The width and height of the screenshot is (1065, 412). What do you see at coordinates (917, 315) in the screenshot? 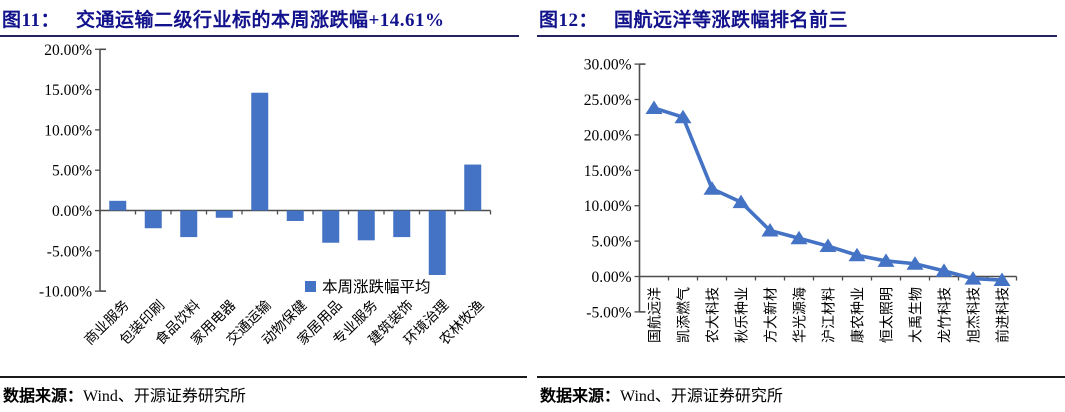
I see `svg-text: 大禹生物` at bounding box center [917, 315].